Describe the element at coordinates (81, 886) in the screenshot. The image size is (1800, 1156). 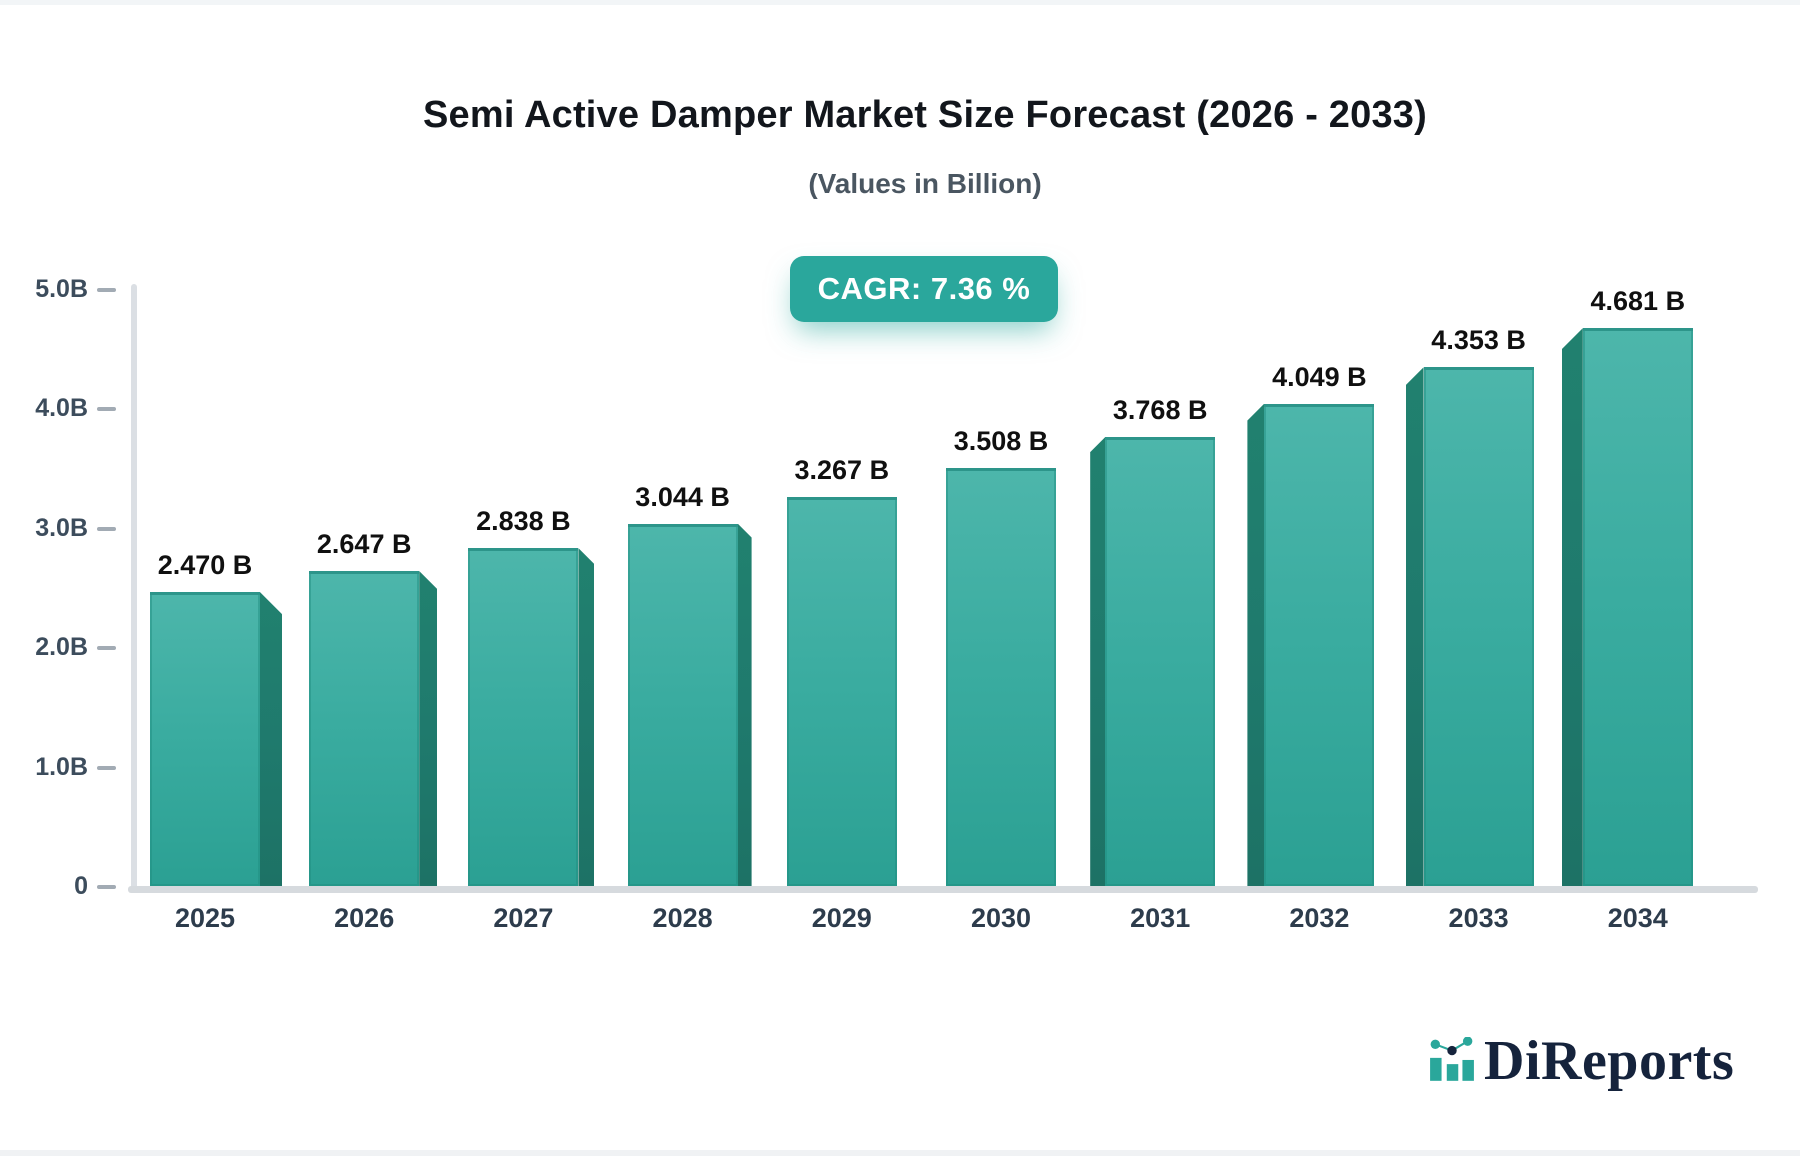
I see `y-tick-label-0: 0` at that location.